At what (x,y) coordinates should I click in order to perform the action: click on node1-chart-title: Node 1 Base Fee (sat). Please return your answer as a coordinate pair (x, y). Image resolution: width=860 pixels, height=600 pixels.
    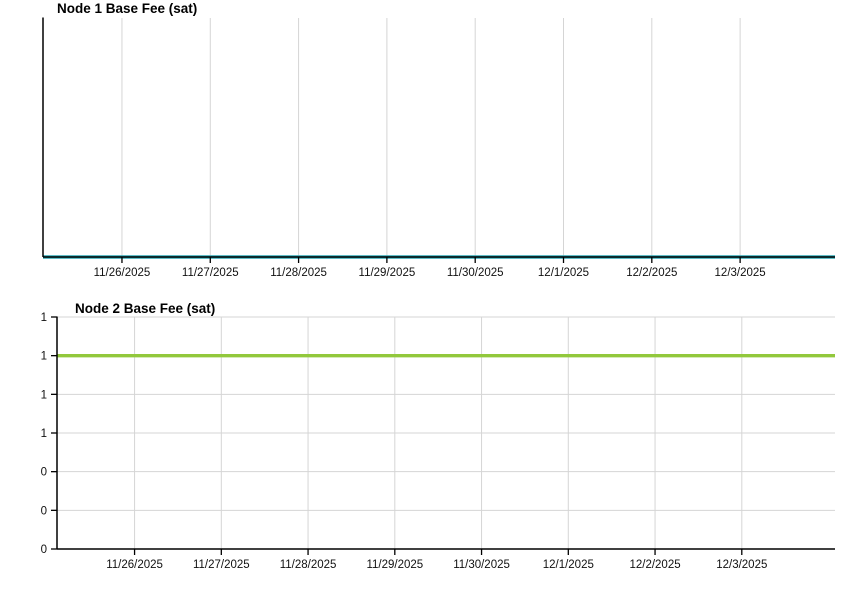
    Looking at the image, I should click on (127, 8).